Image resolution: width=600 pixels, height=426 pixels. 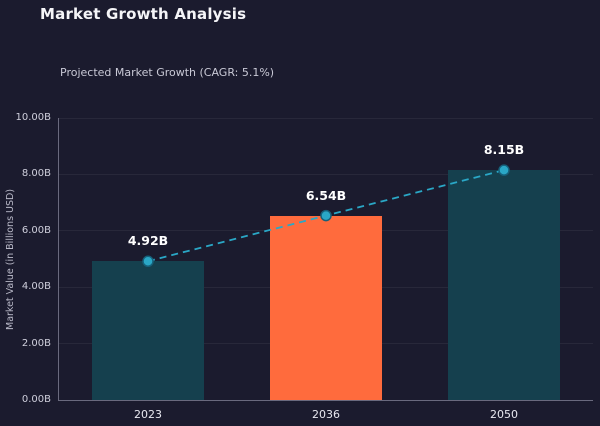 What do you see at coordinates (326, 195) in the screenshot?
I see `value-label: 6.54B` at bounding box center [326, 195].